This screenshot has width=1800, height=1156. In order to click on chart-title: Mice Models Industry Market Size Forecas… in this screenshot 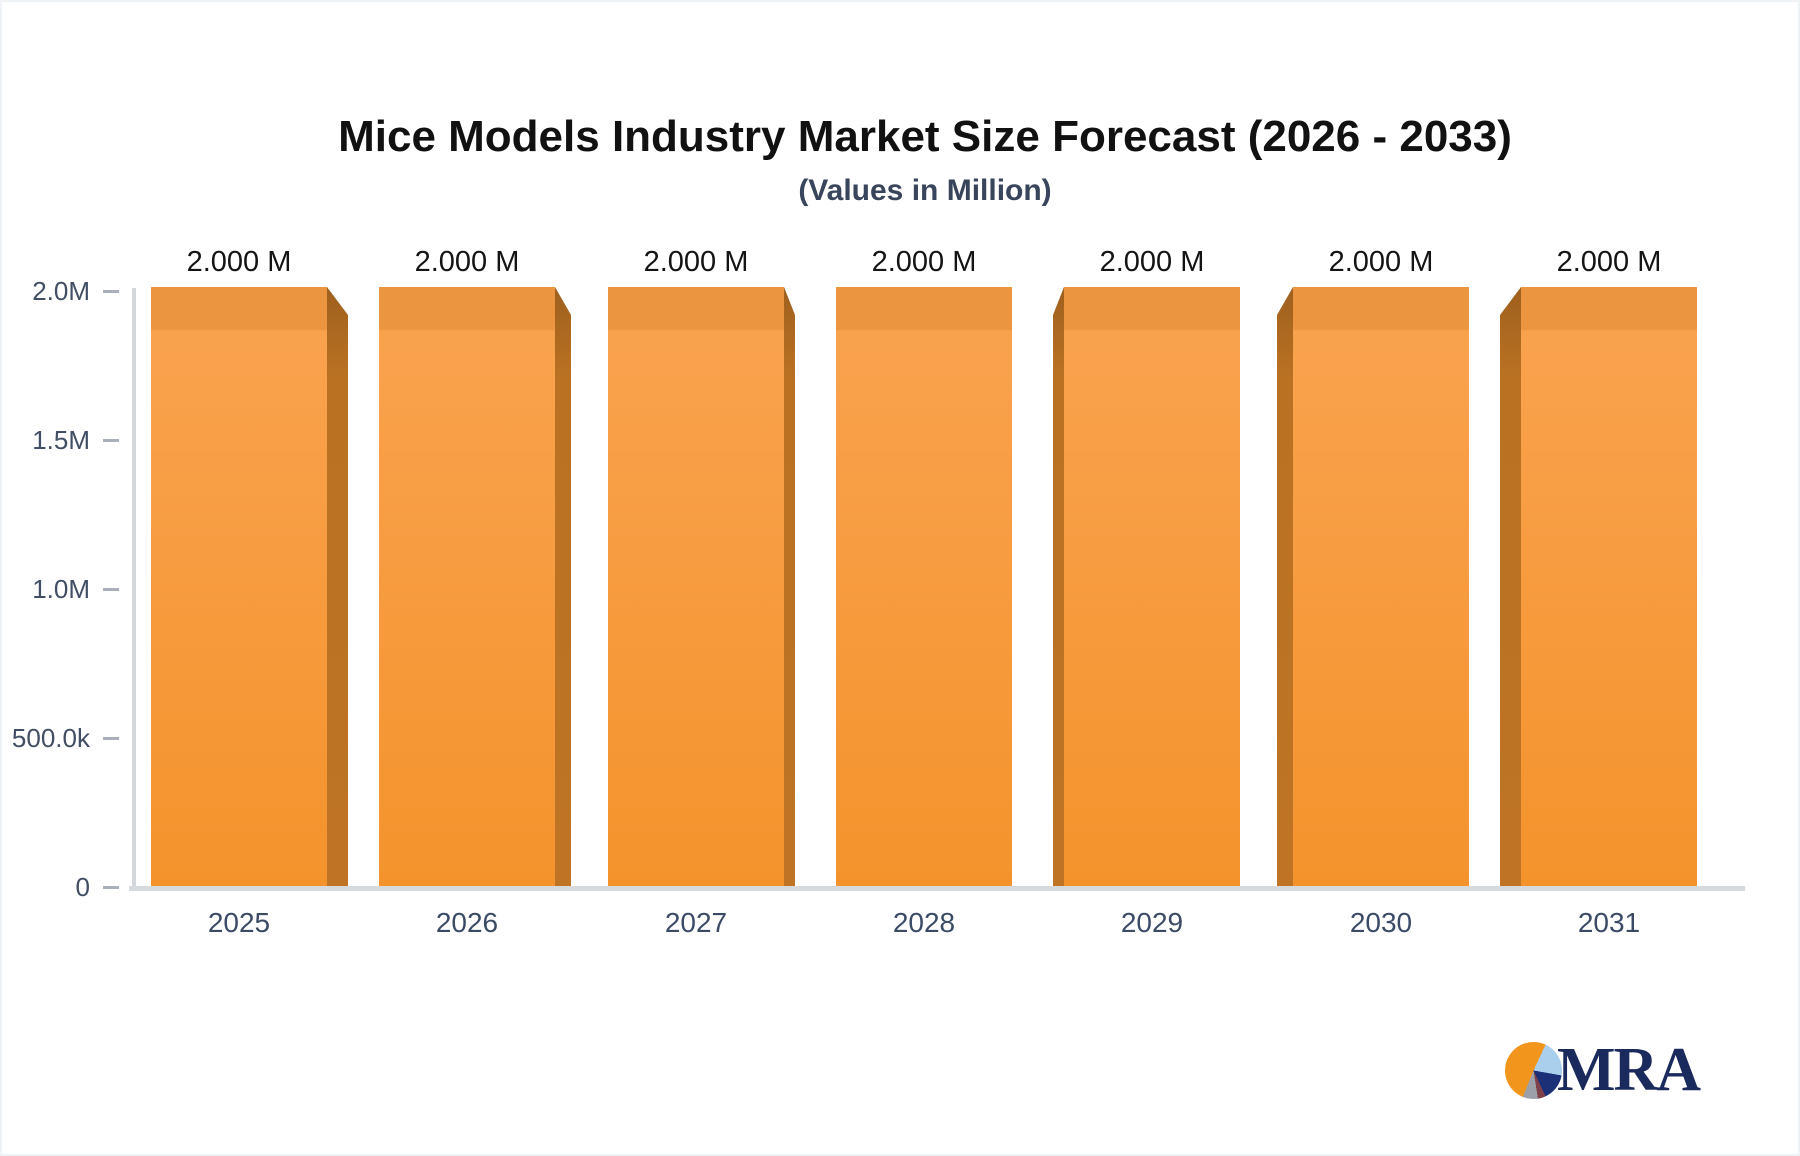, I will do `click(925, 136)`.